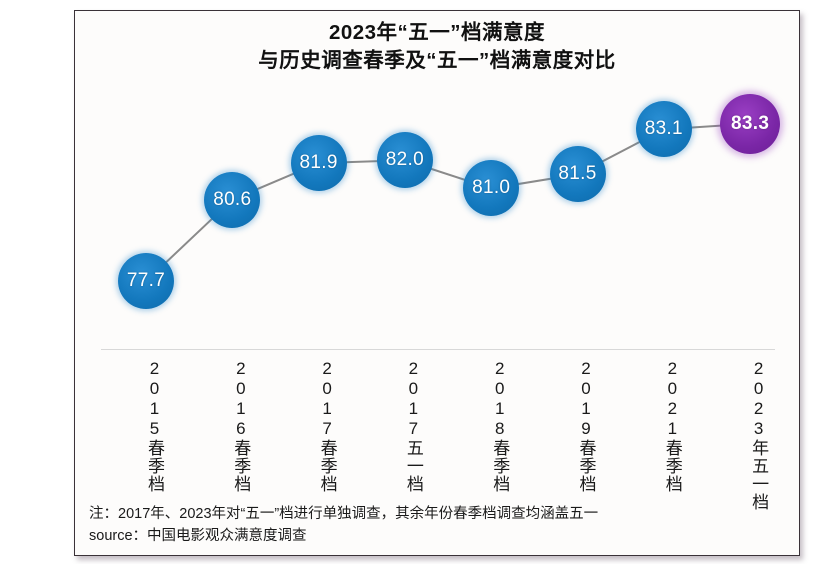  Describe the element at coordinates (672, 426) in the screenshot. I see `x-axis-label: 2021春季档` at that location.